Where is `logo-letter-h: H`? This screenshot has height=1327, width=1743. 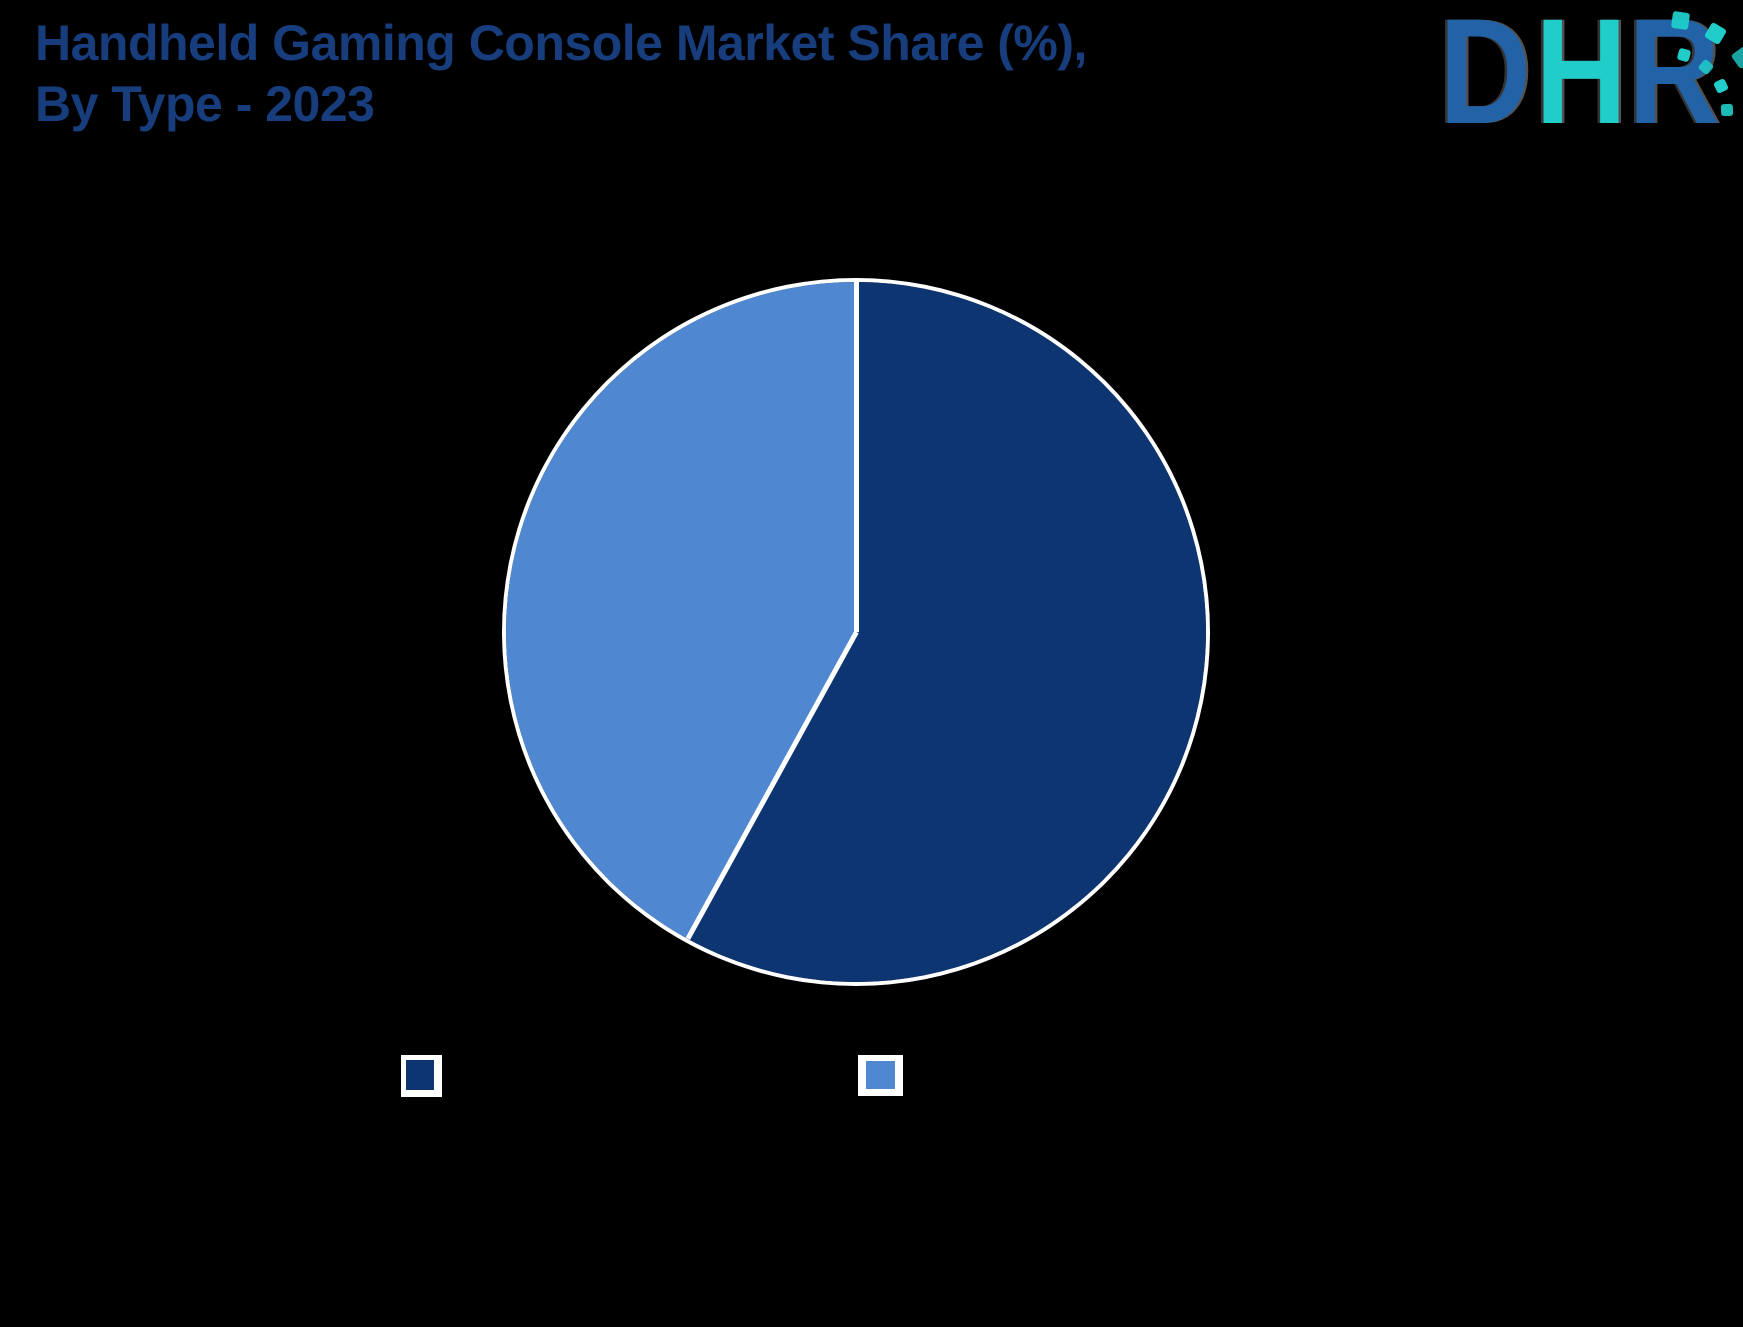 logo-letter-h: H is located at coordinates (1581, 77).